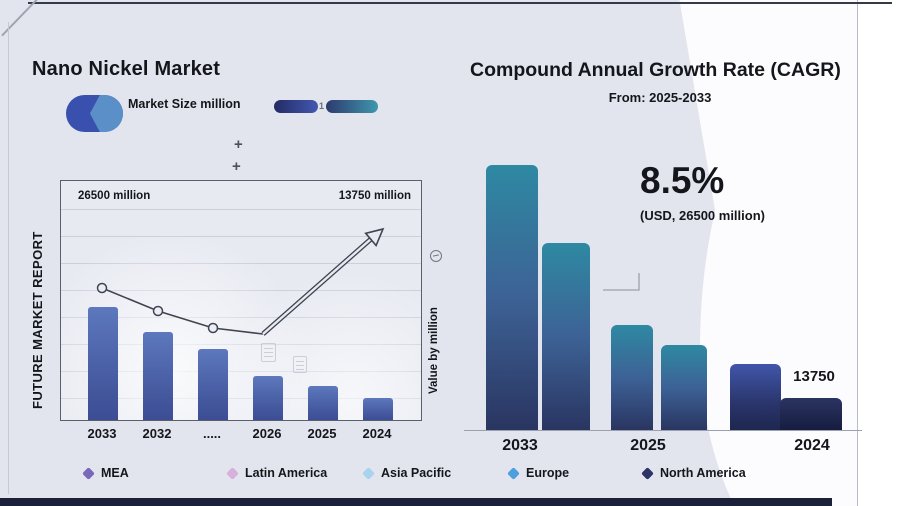  I want to click on chart-annotation-right: 13750 million, so click(374, 196).